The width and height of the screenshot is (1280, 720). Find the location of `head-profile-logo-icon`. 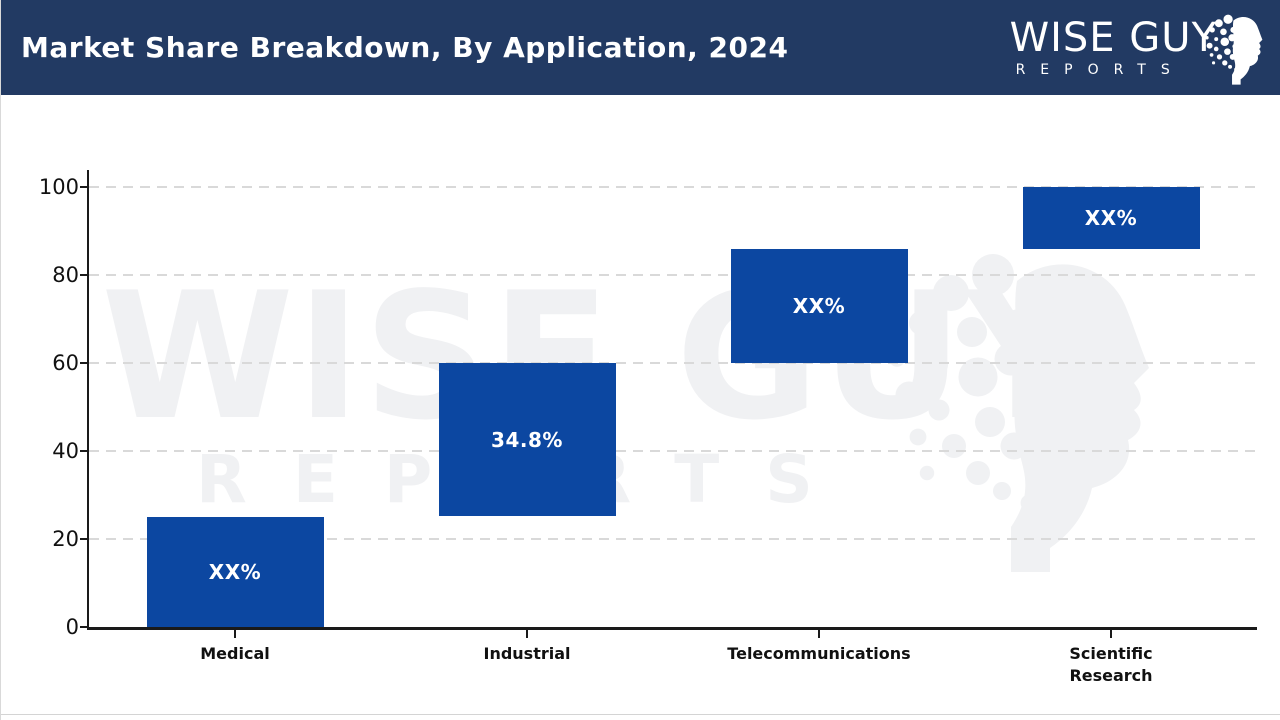

head-profile-logo-icon is located at coordinates (1234, 49).